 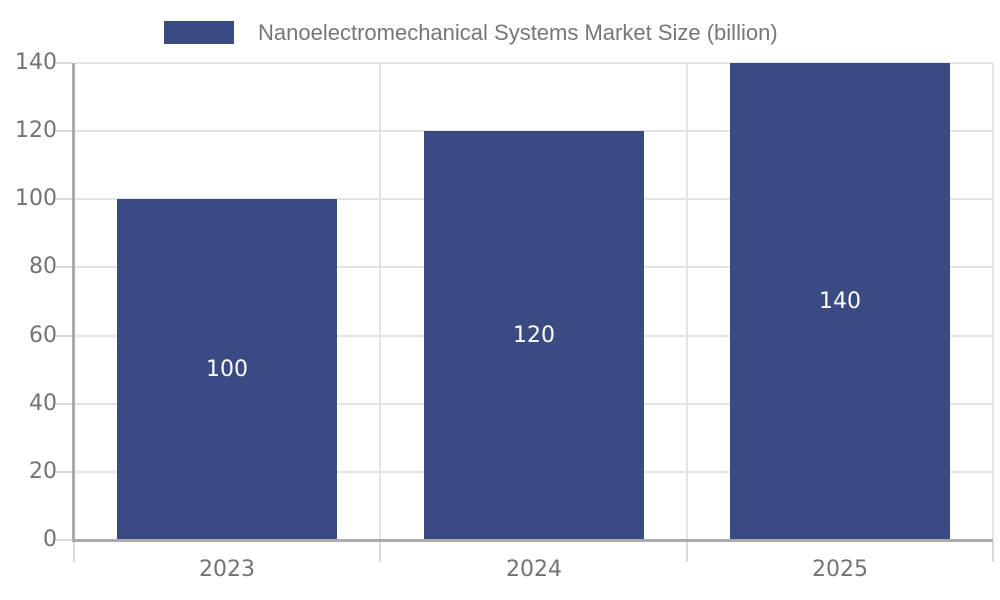 What do you see at coordinates (36, 198) in the screenshot?
I see `y-tick-label: 100` at bounding box center [36, 198].